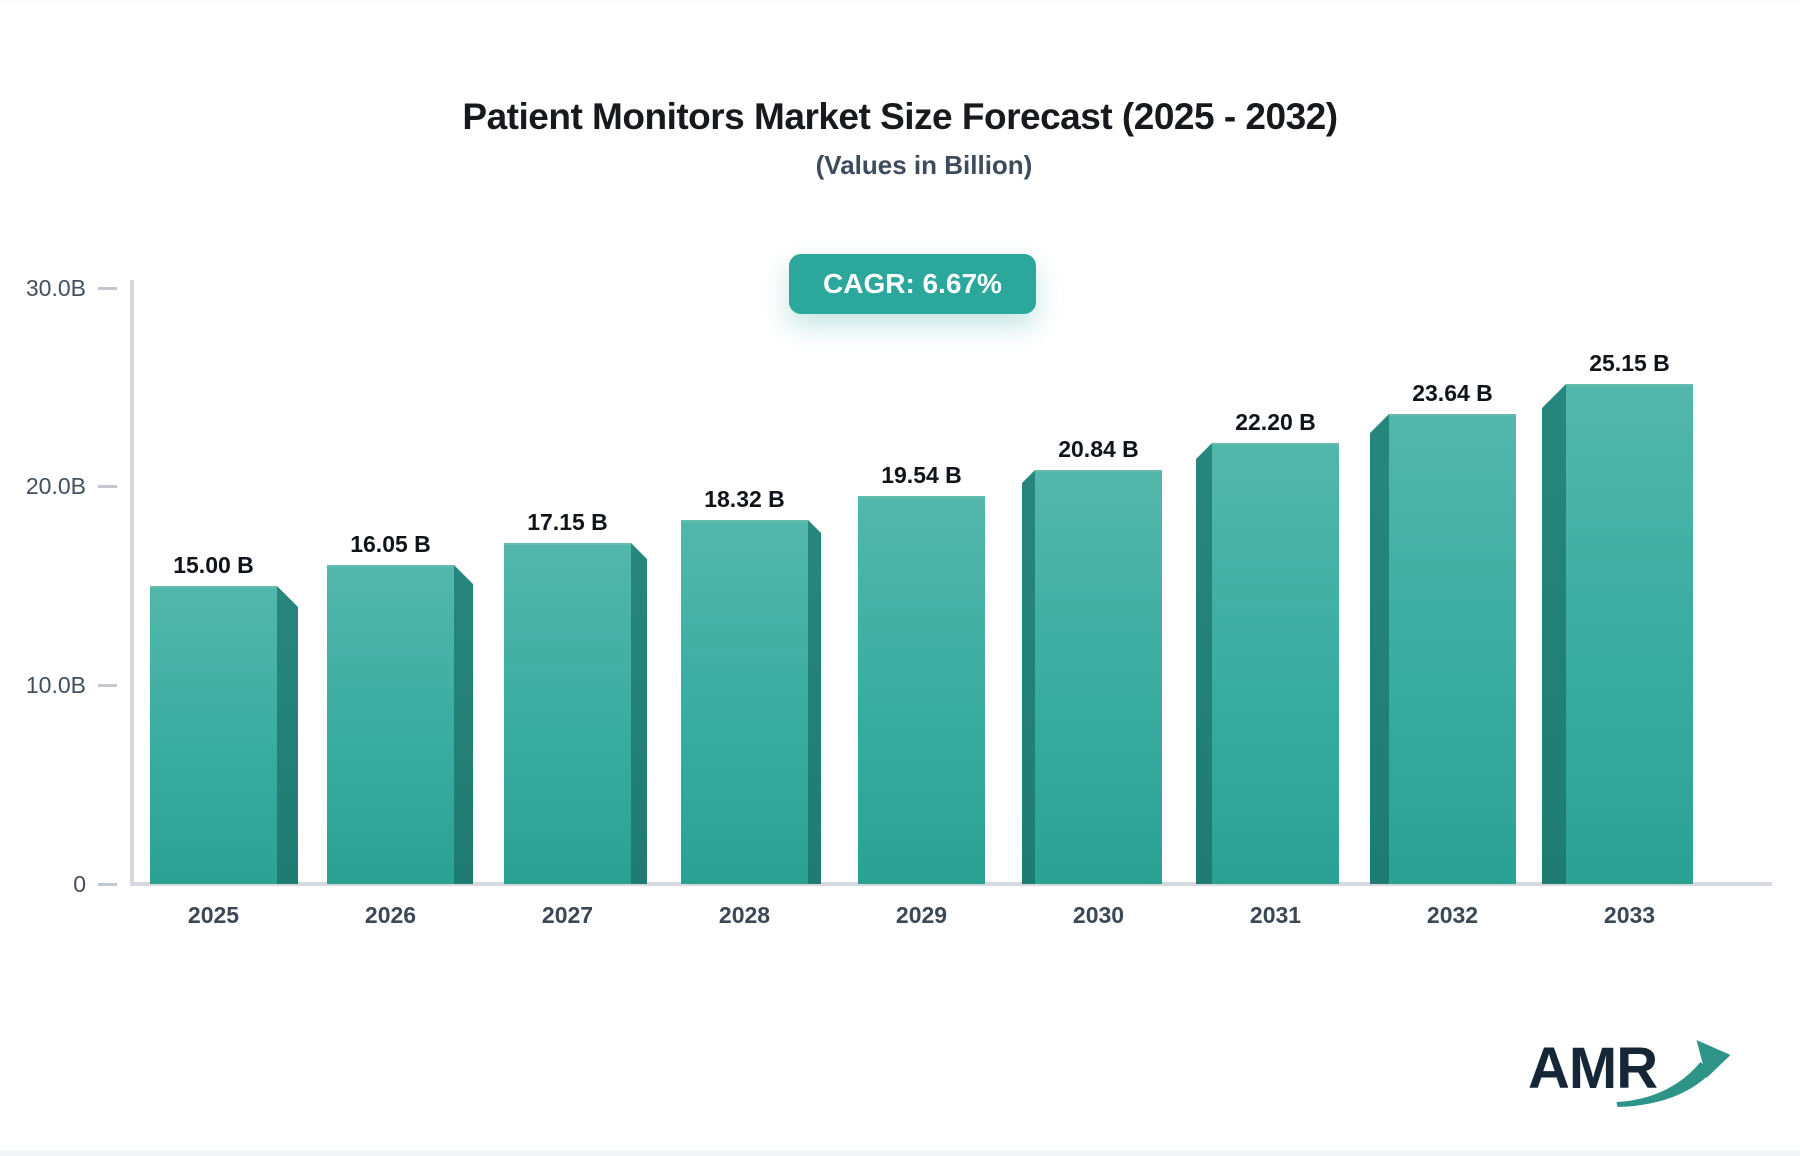 This screenshot has width=1800, height=1156. Describe the element at coordinates (1275, 915) in the screenshot. I see `x-tick-label: 2031` at that location.